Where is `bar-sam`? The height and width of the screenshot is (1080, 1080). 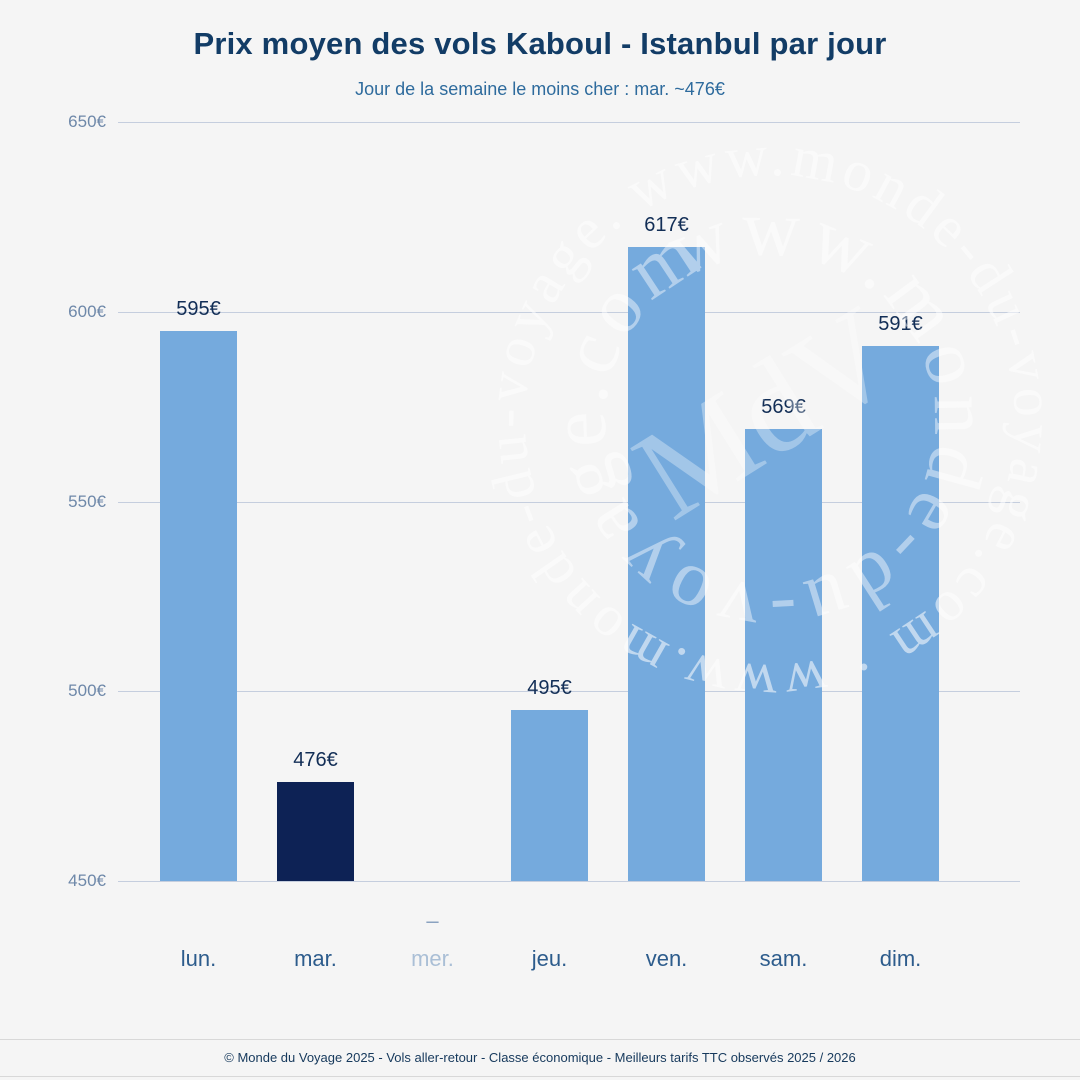
bar-sam is located at coordinates (783, 655).